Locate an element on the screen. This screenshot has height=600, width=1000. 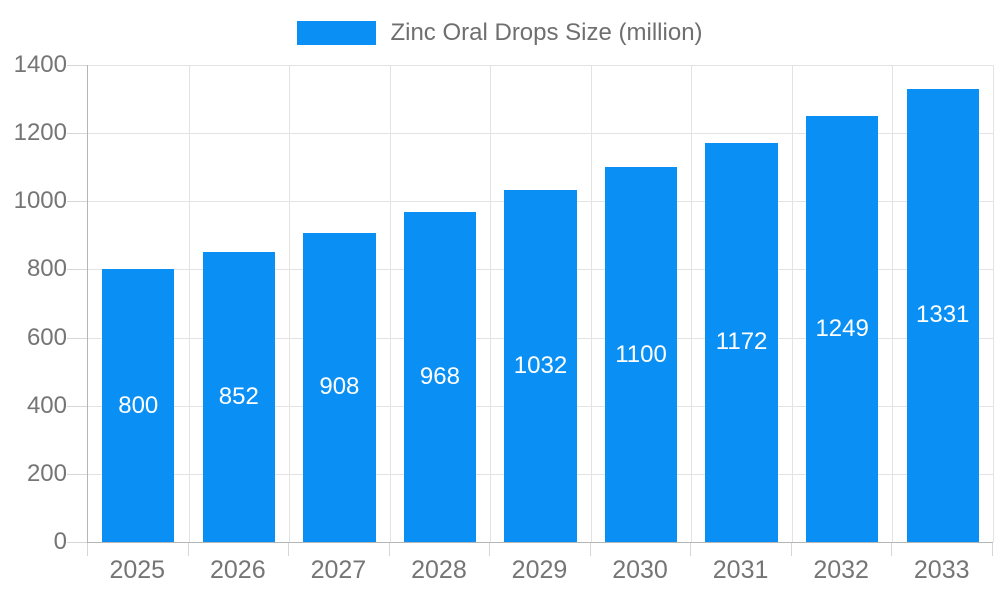
x-axis-label-2029: 2029 is located at coordinates (539, 570).